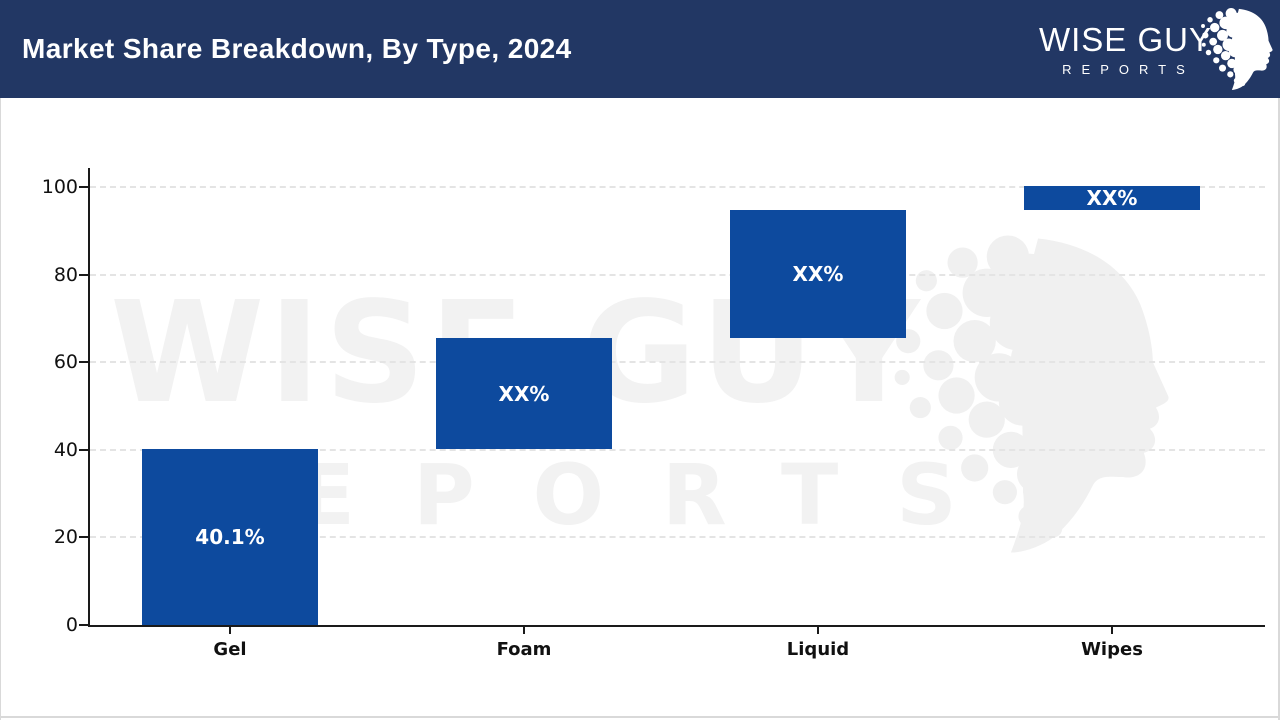 The height and width of the screenshot is (720, 1280). I want to click on bar-gel, so click(230, 537).